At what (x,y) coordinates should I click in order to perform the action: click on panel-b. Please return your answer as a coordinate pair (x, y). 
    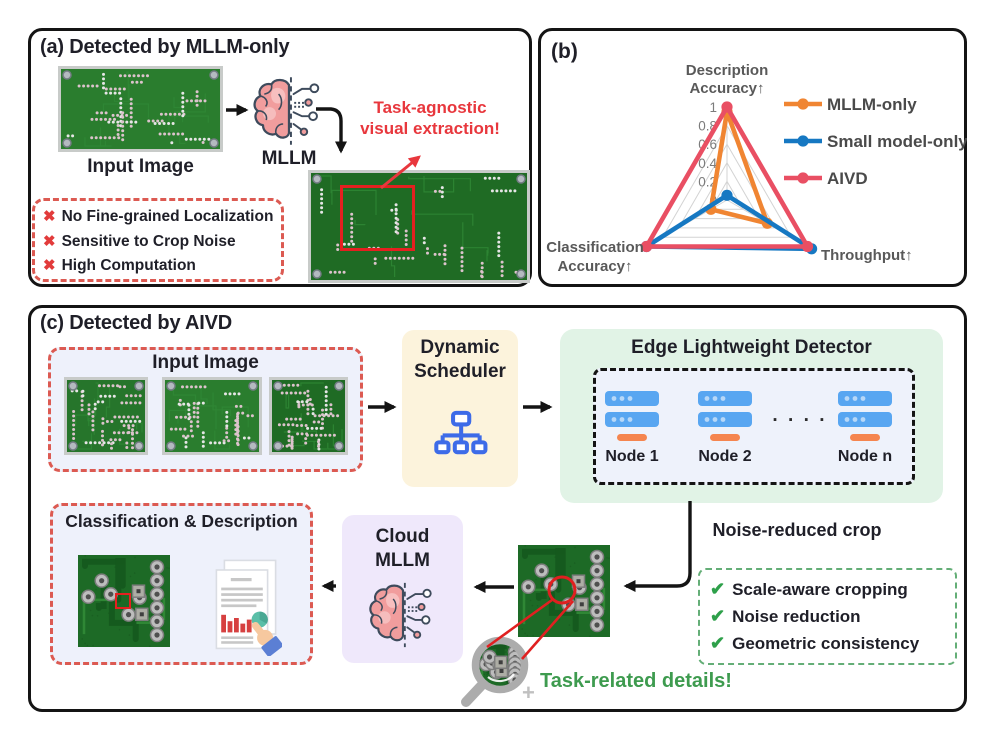
    Looking at the image, I should click on (752, 157).